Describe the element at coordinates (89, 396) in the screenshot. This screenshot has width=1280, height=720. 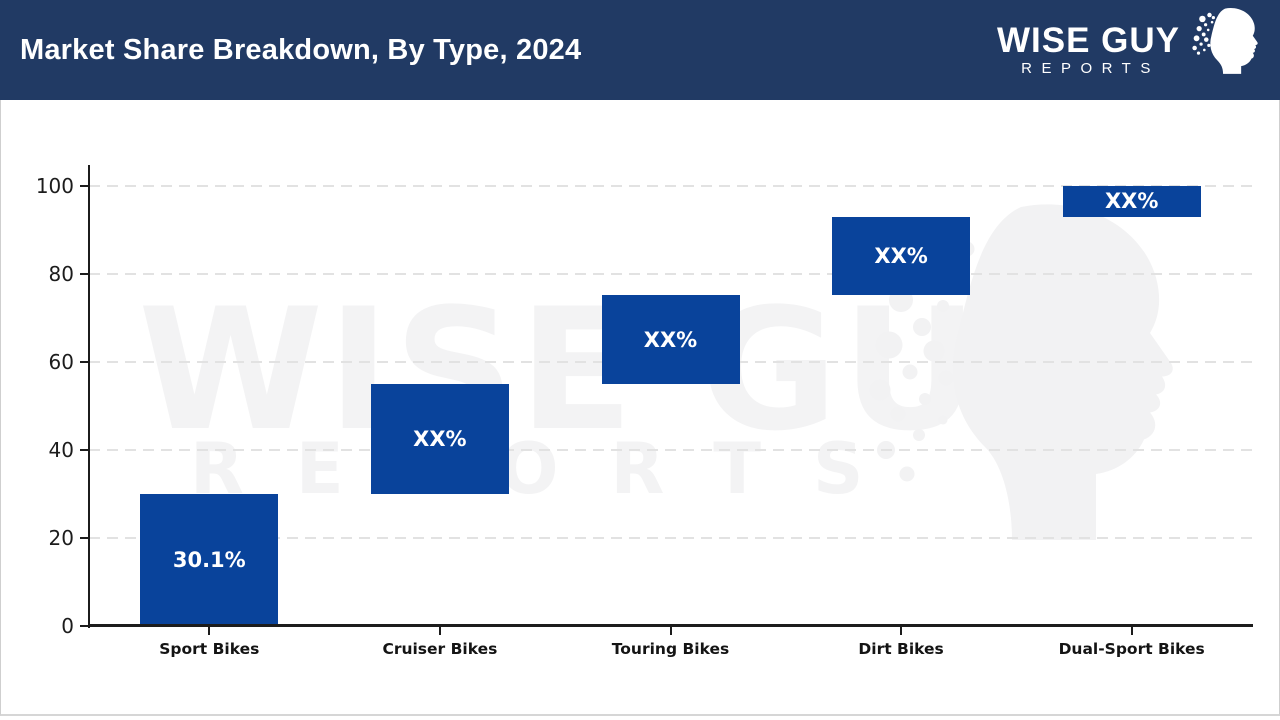
I see `y-axis-line` at that location.